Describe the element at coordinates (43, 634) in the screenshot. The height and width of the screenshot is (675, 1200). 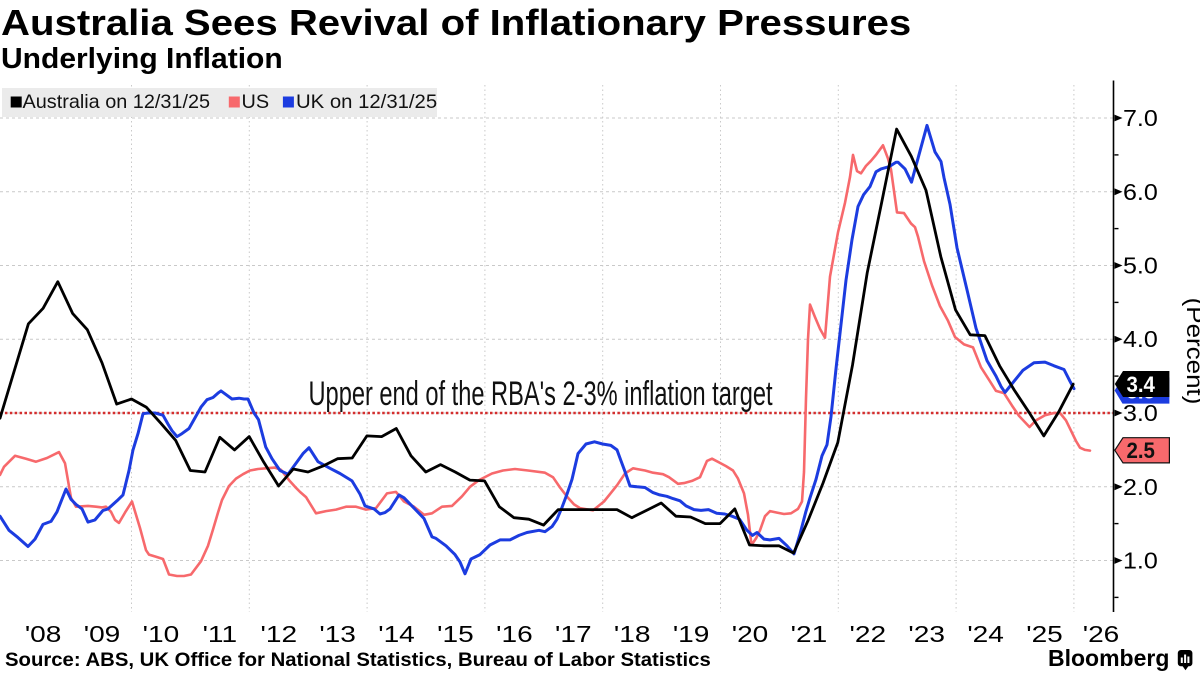
I see `svg-text: '08` at that location.